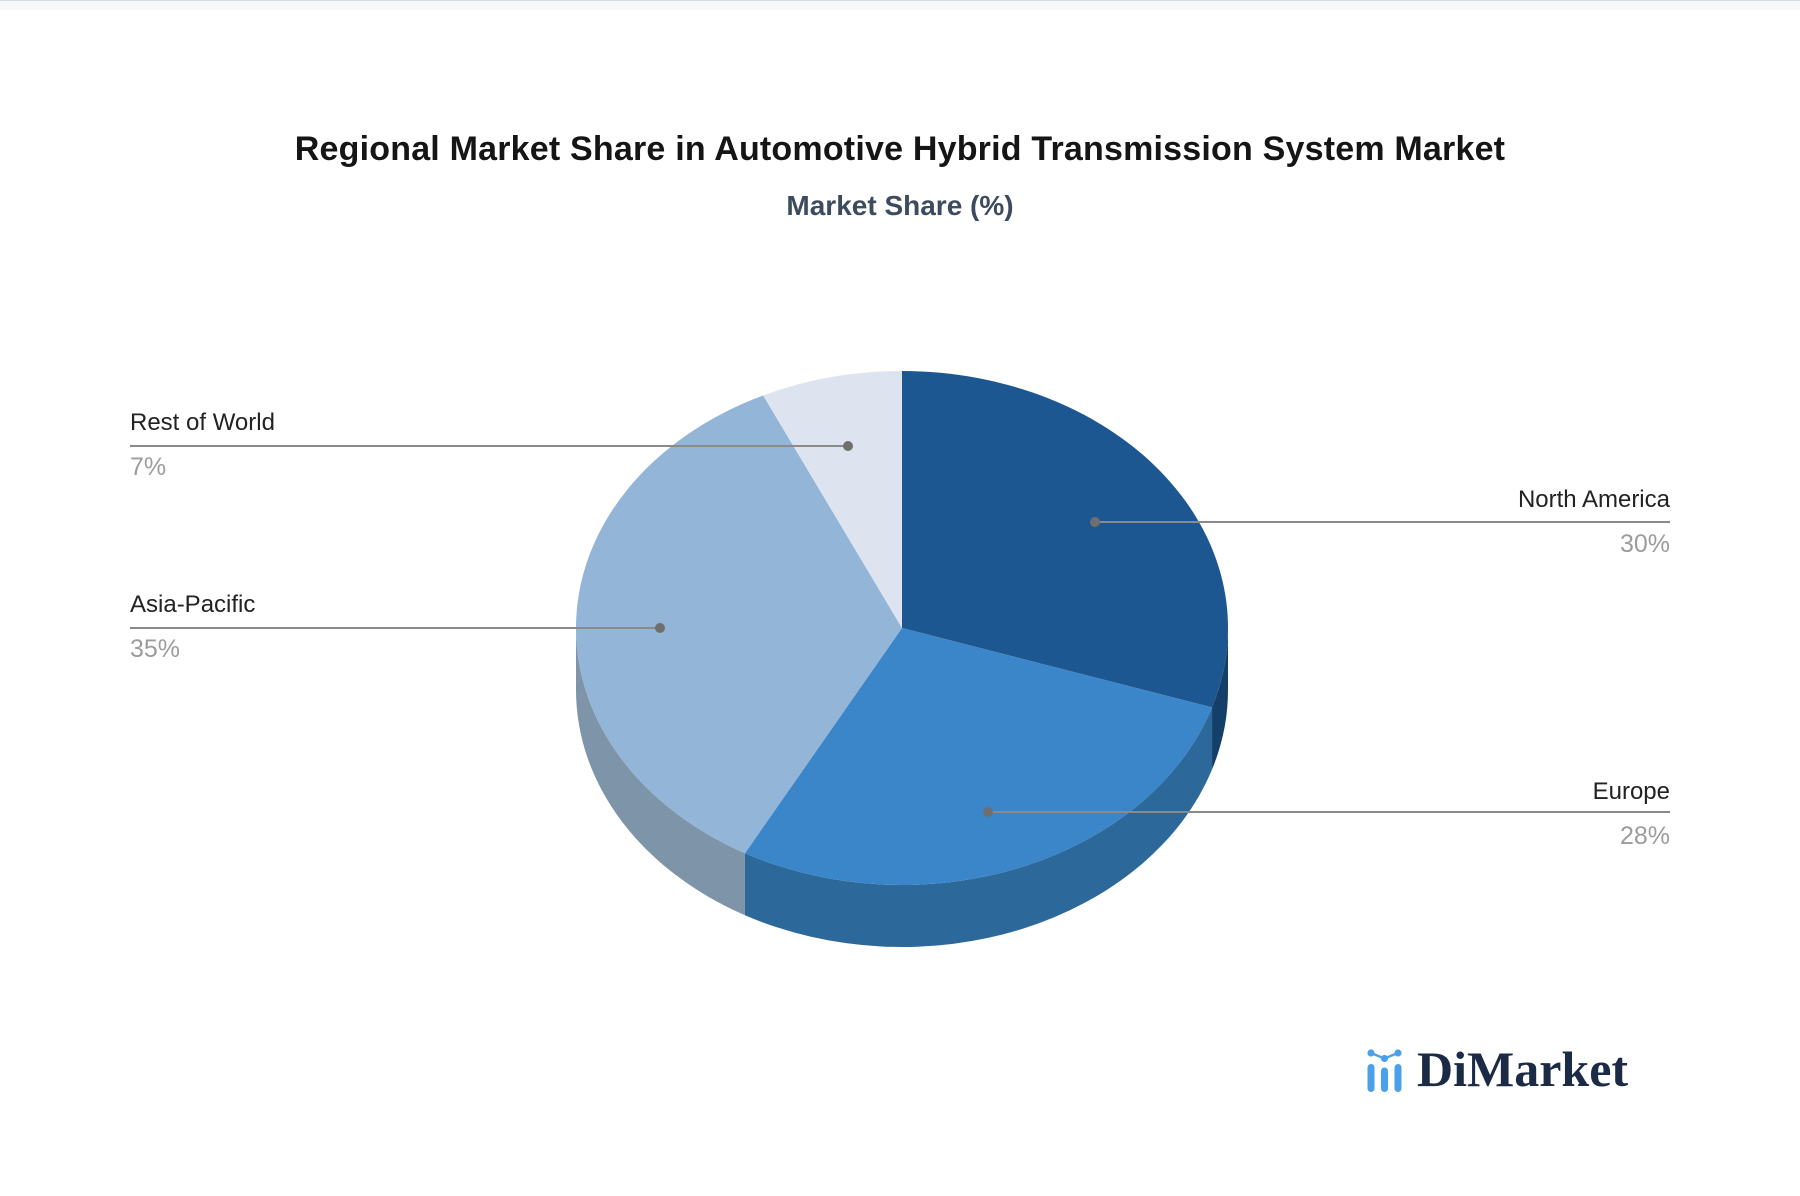  I want to click on slice-name: Europe, so click(1631, 791).